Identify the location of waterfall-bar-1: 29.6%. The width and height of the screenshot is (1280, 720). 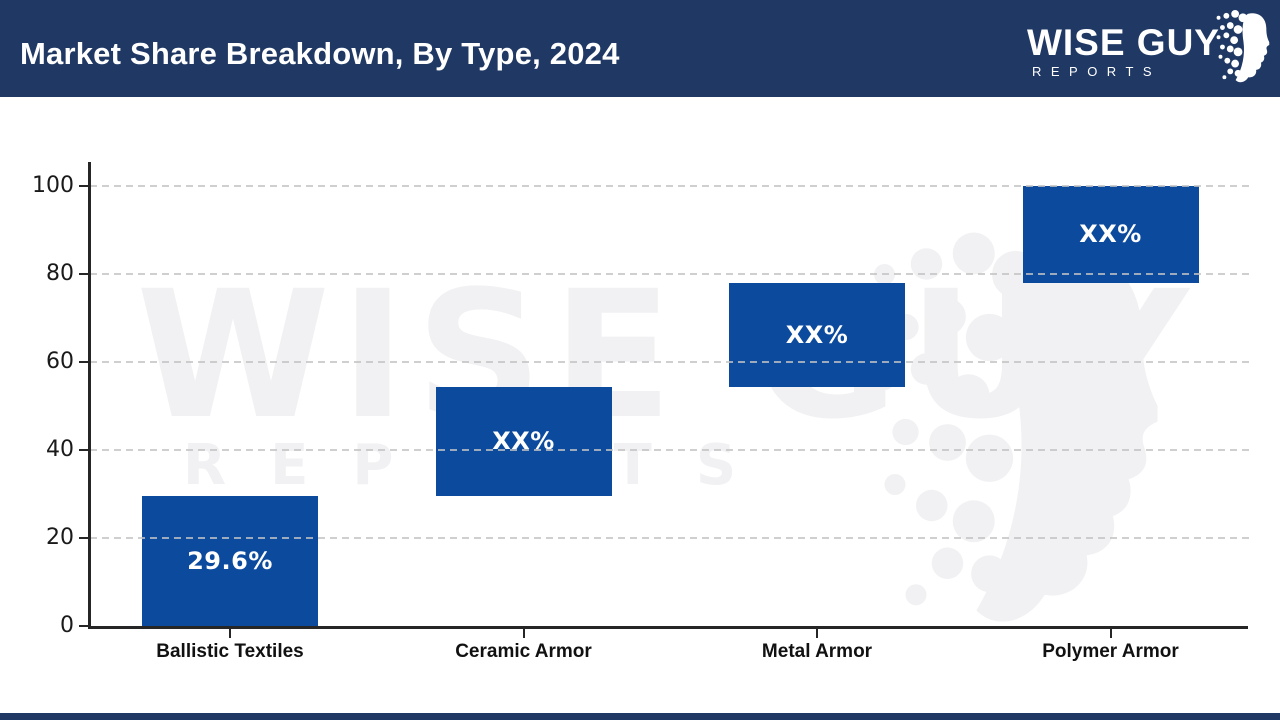
(230, 560).